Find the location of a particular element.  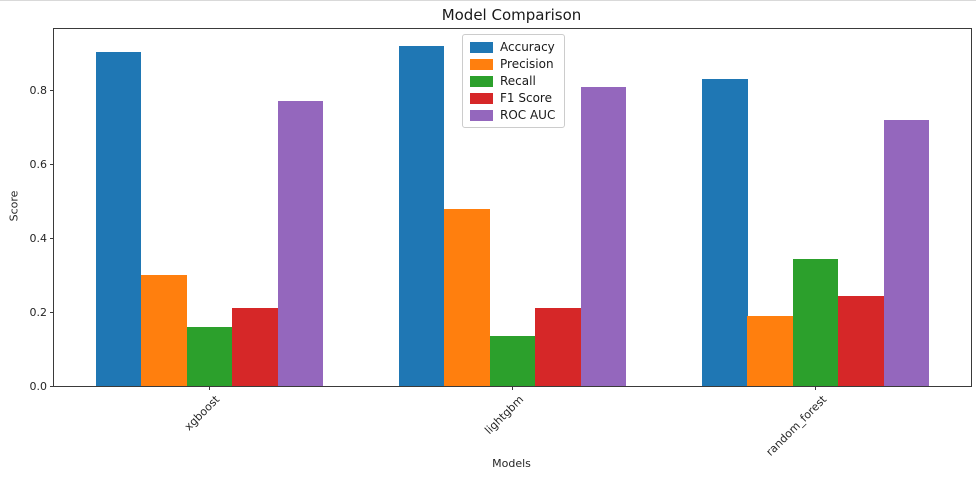

bar-recall-lightgbm is located at coordinates (512, 361).